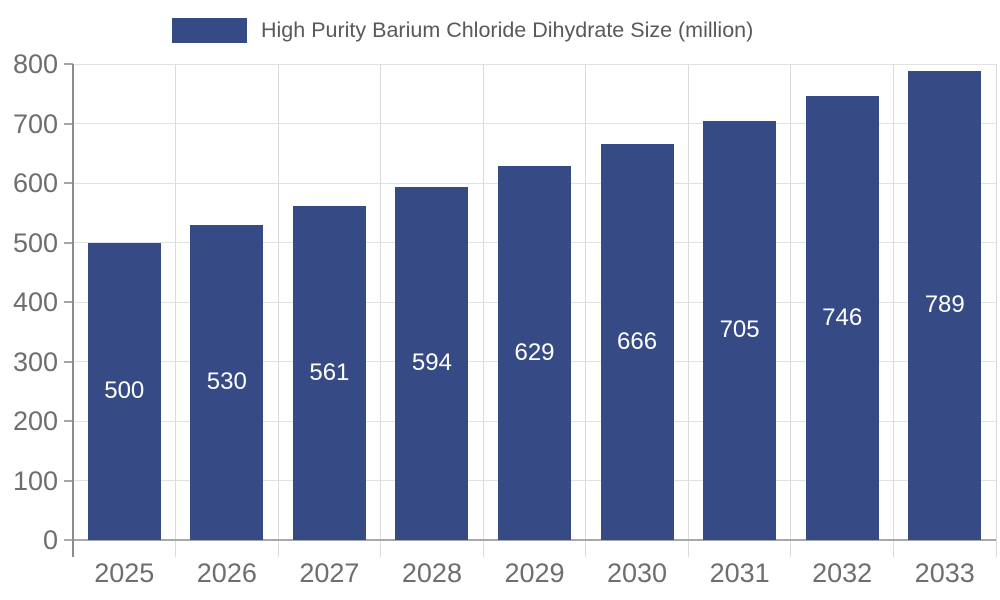 The height and width of the screenshot is (600, 1000). What do you see at coordinates (50, 540) in the screenshot?
I see `y-tick-label: 0` at bounding box center [50, 540].